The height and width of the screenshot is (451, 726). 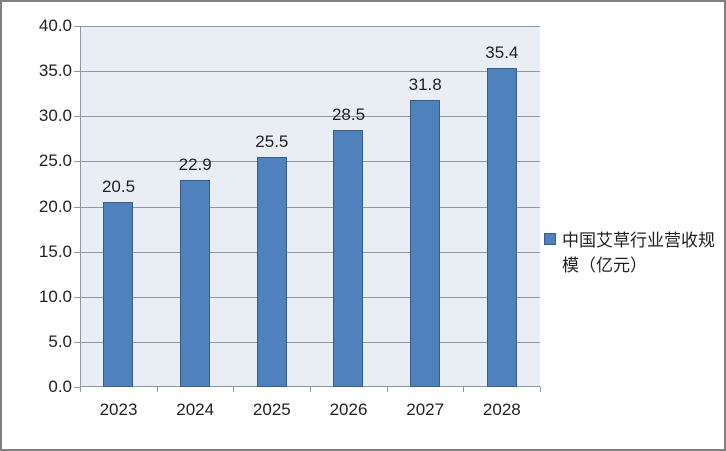 What do you see at coordinates (502, 52) in the screenshot?
I see `bar-value-label: 35.4` at bounding box center [502, 52].